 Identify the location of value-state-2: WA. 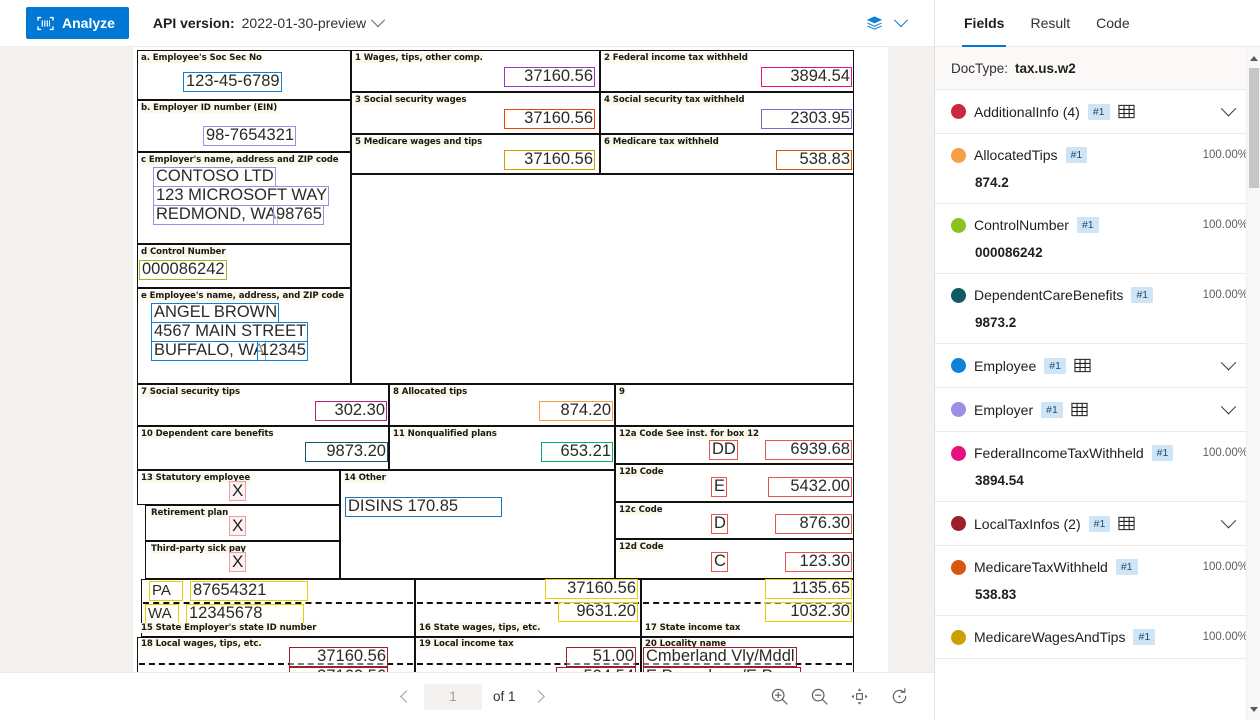
(162, 614).